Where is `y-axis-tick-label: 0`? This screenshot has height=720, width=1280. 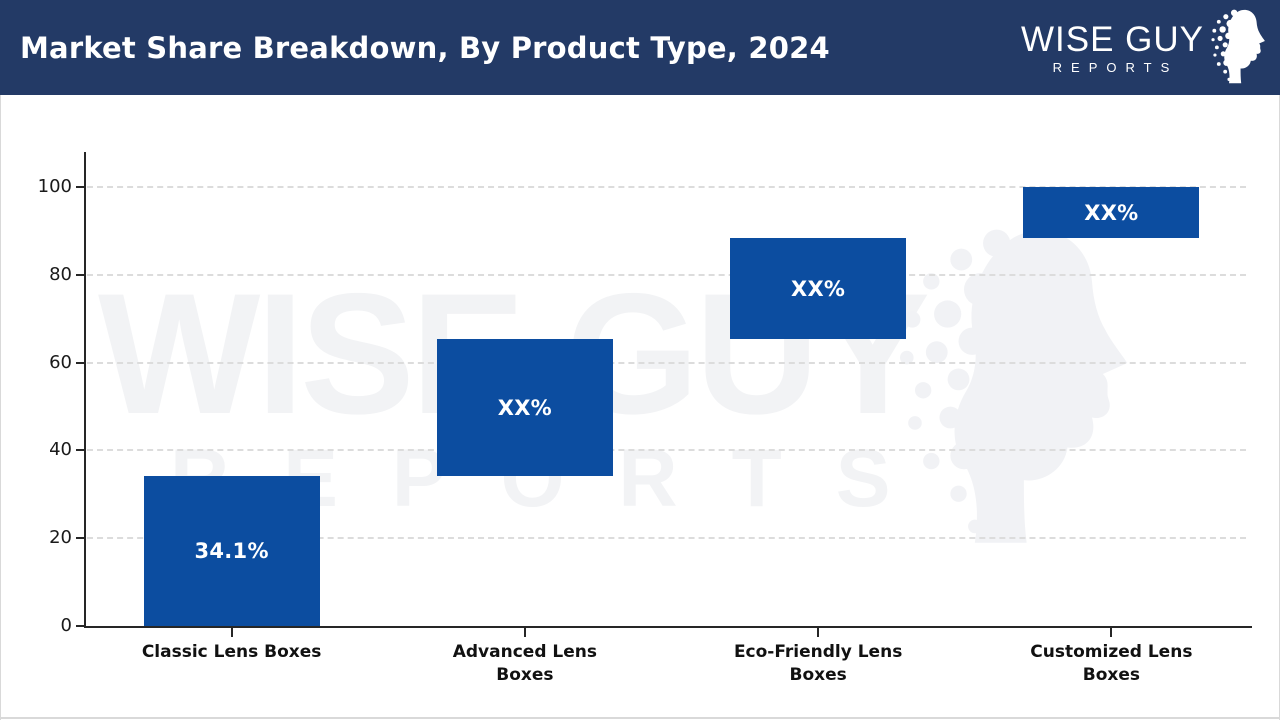 y-axis-tick-label: 0 is located at coordinates (66, 625).